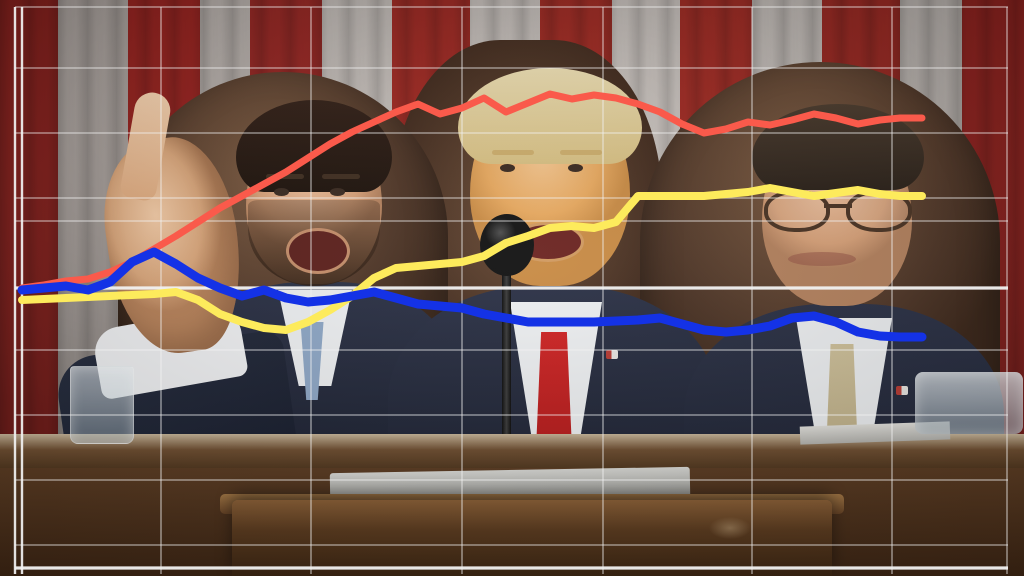 The width and height of the screenshot is (1024, 576). Describe the element at coordinates (513, 152) in the screenshot. I see `eyebrow-left` at that location.